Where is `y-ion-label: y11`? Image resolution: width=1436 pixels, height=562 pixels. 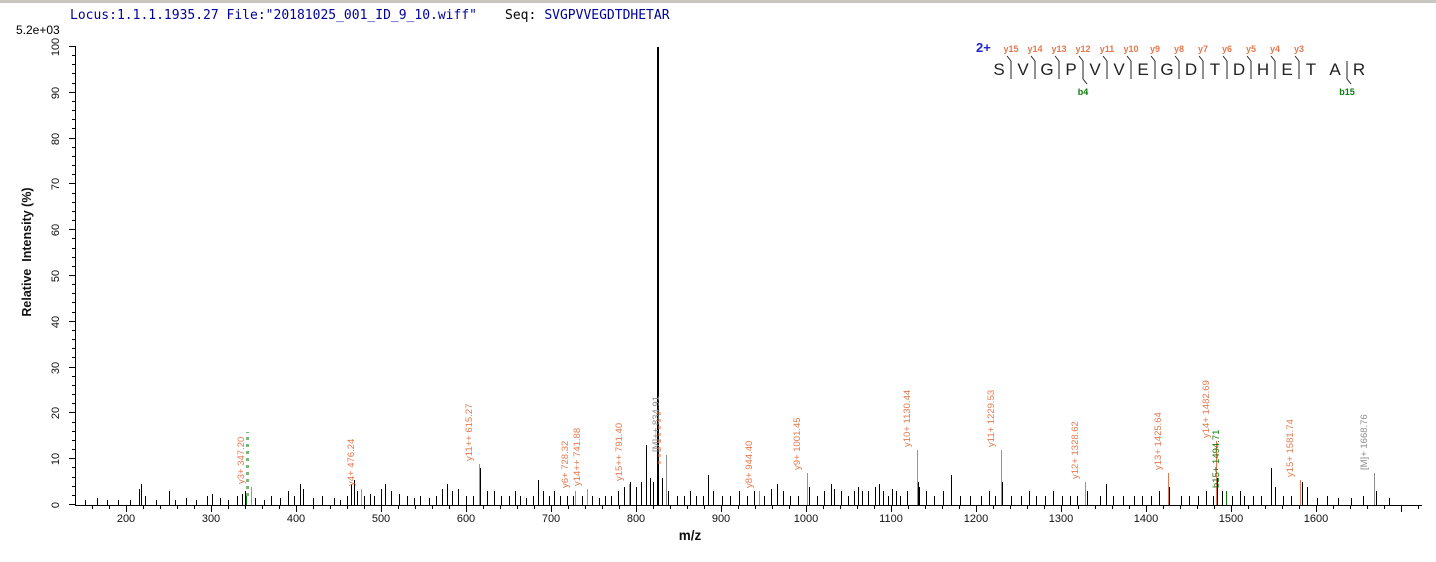 y-ion-label: y11 is located at coordinates (1107, 49).